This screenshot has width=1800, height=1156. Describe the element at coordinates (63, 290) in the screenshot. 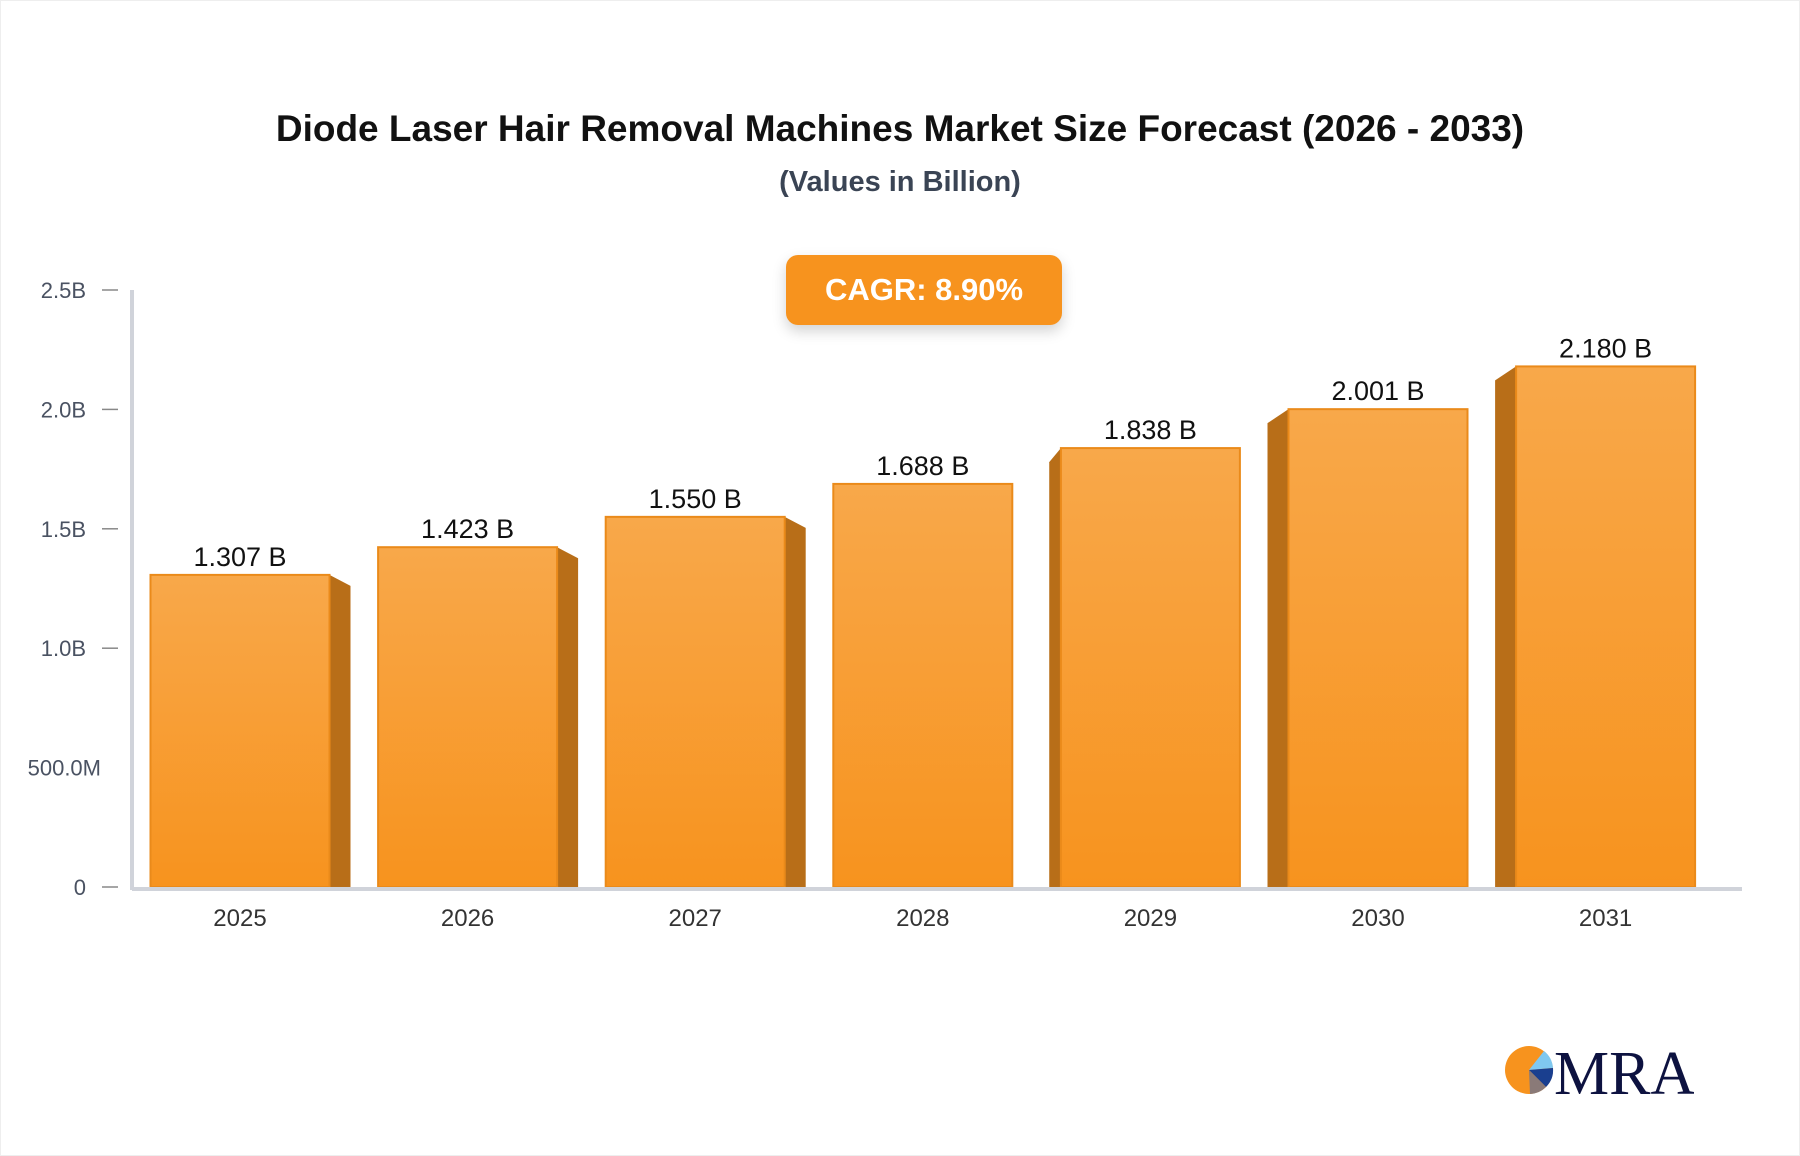

I see `y-tick-label: 2.5B` at that location.